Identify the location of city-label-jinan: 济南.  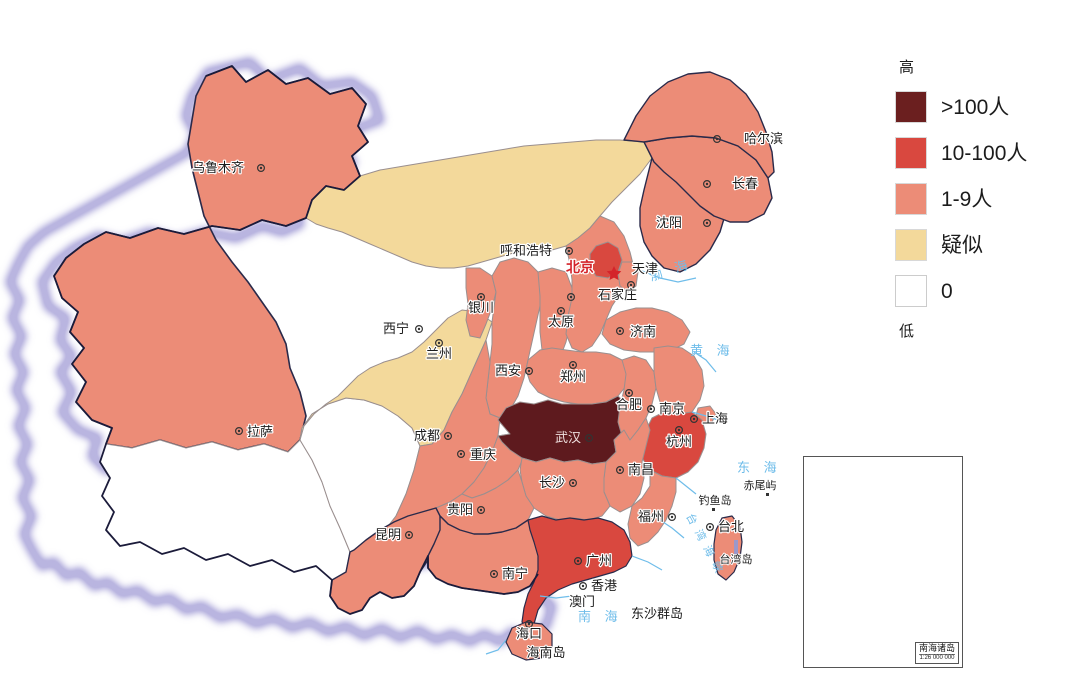
(643, 331).